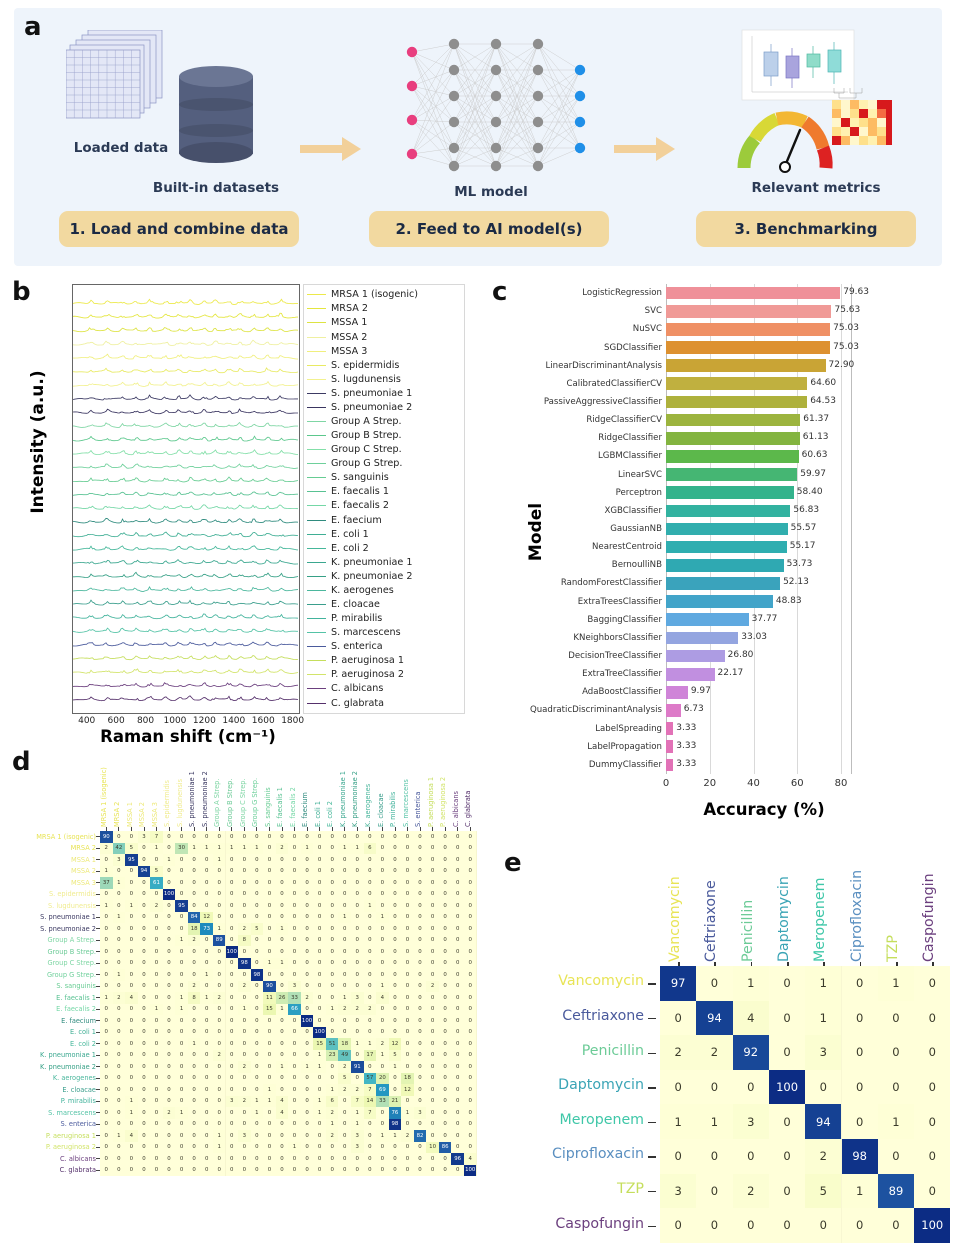  Describe the element at coordinates (384, 605) in the screenshot. I see `legend-item: E. cloacae` at that location.